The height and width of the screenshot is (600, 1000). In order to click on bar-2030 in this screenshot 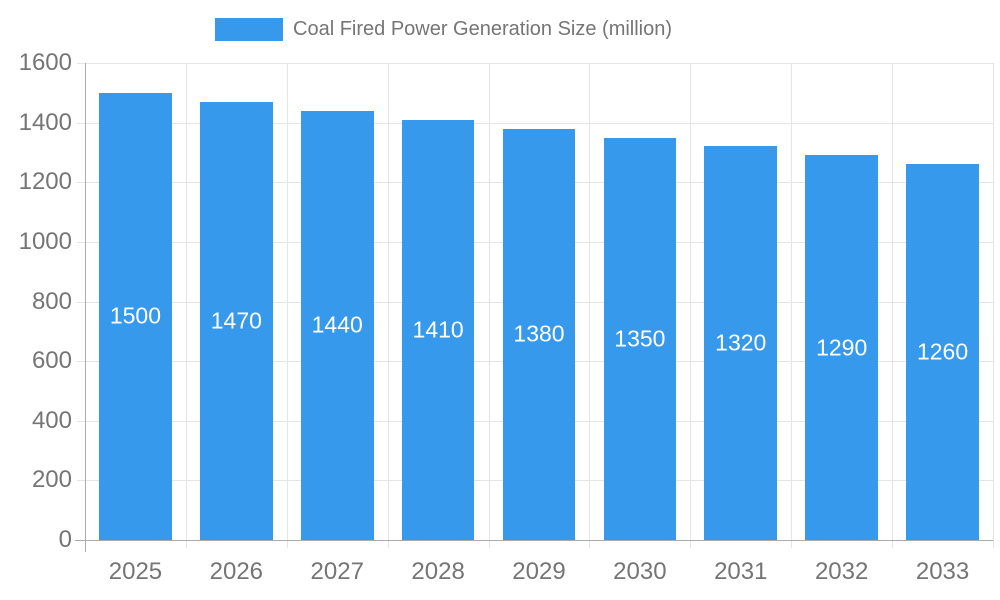, I will do `click(640, 338)`.